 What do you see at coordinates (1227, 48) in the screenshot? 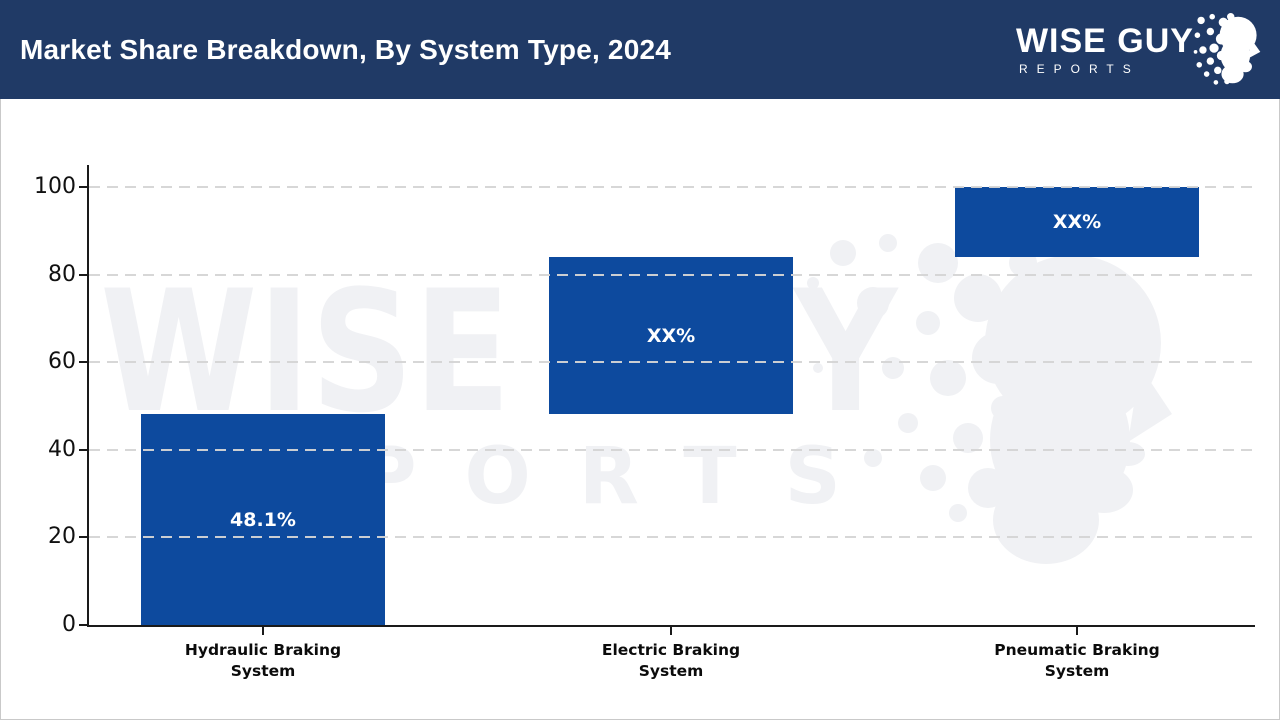
I see `brand-face-icon` at bounding box center [1227, 48].